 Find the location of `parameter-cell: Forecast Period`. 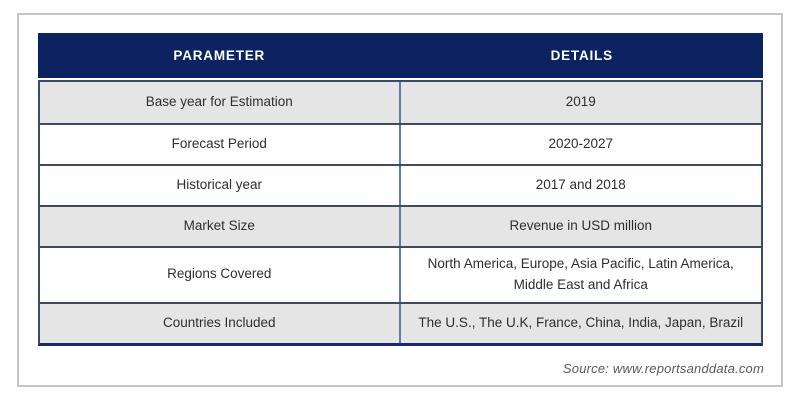

parameter-cell: Forecast Period is located at coordinates (220, 144).